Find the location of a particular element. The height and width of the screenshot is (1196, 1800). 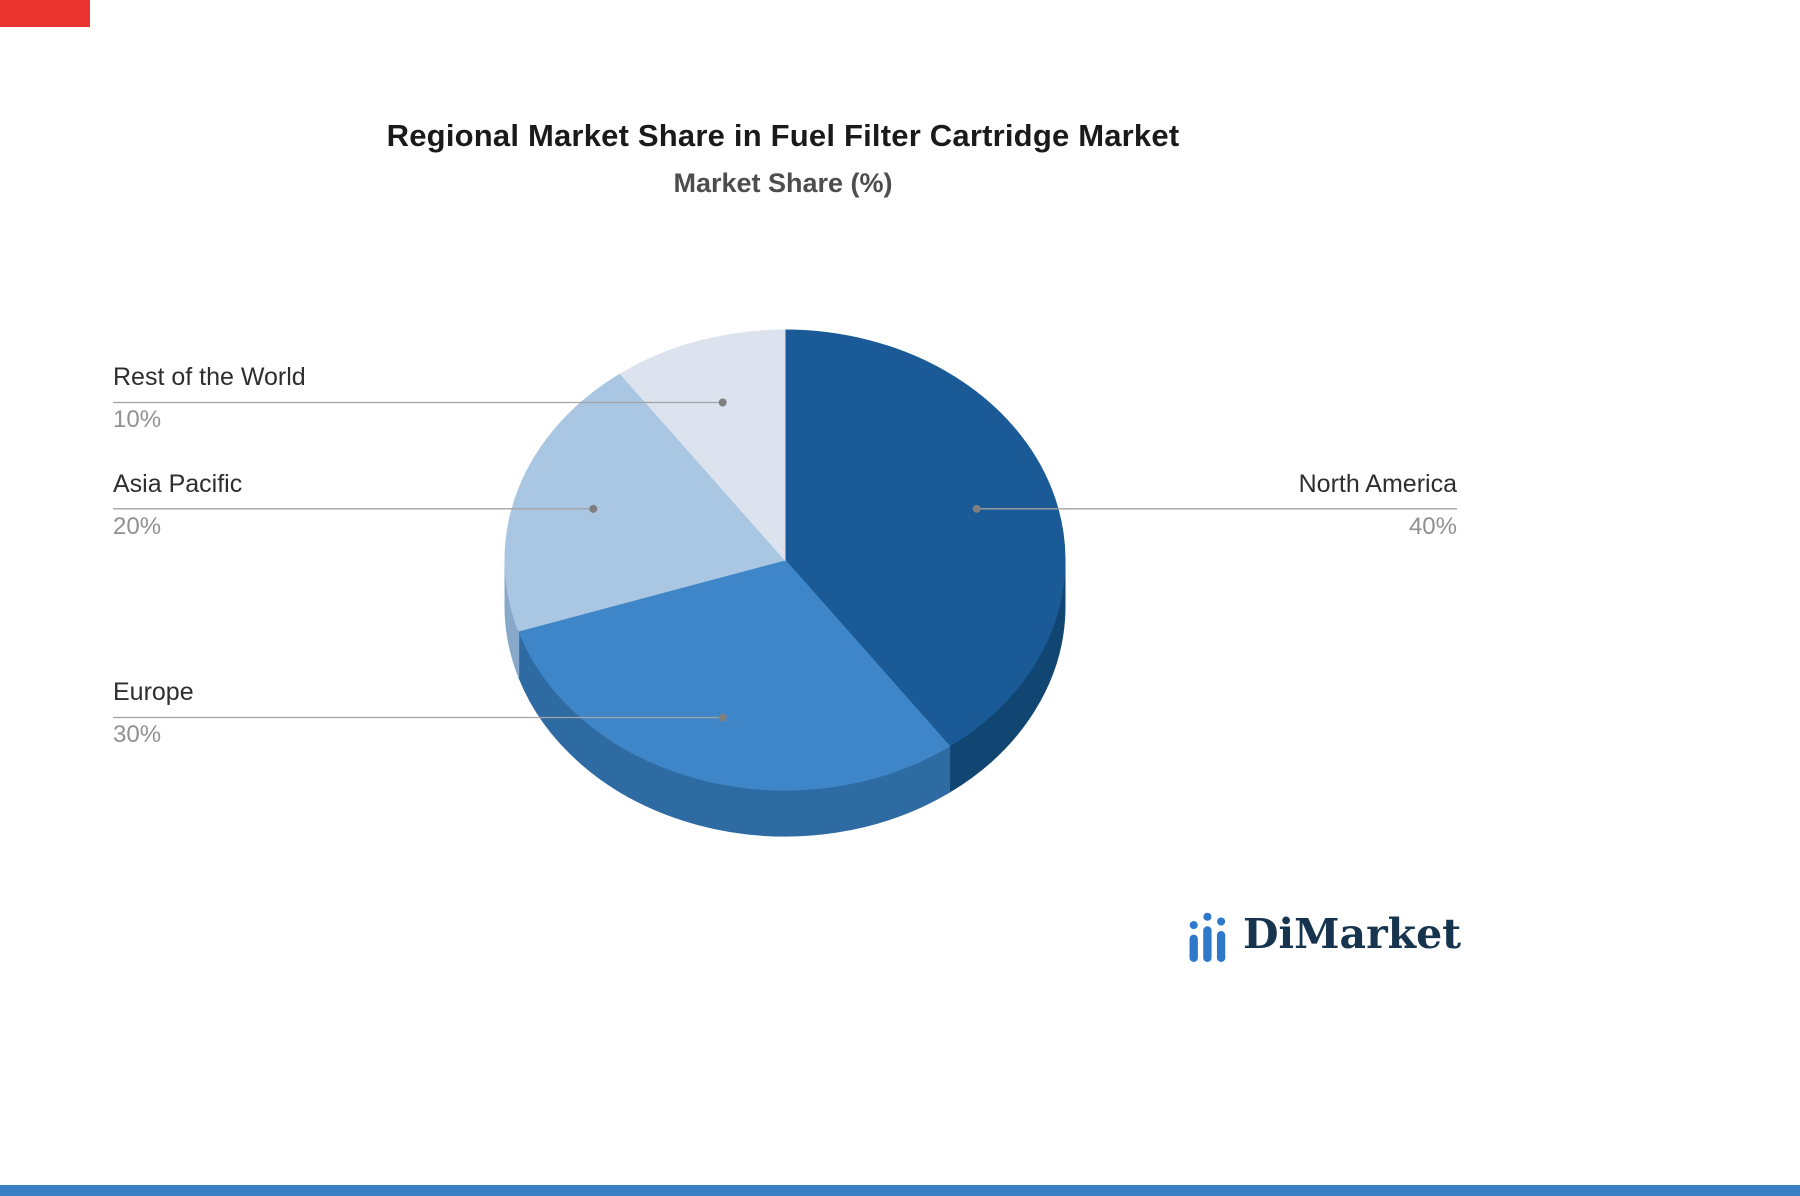

bar-chart-logo-icon is located at coordinates (1207, 937).